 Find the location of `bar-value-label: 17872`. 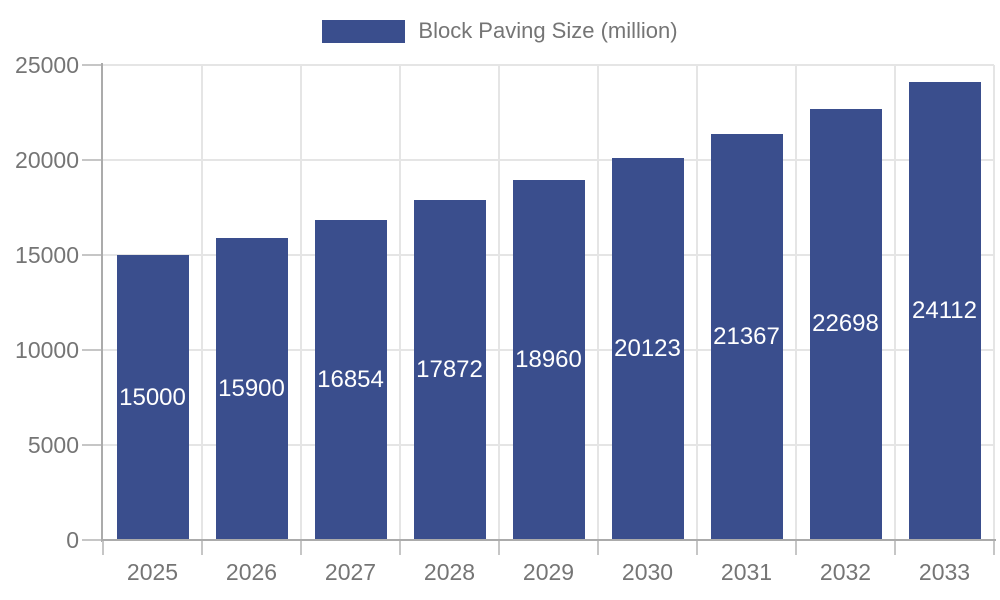

bar-value-label: 17872 is located at coordinates (449, 370).